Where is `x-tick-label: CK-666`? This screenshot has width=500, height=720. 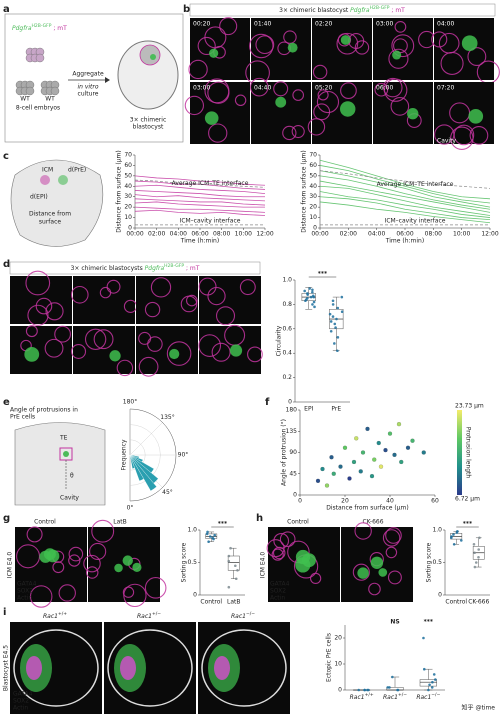
x-tick-label: CK-666 is located at coordinates (478, 602).